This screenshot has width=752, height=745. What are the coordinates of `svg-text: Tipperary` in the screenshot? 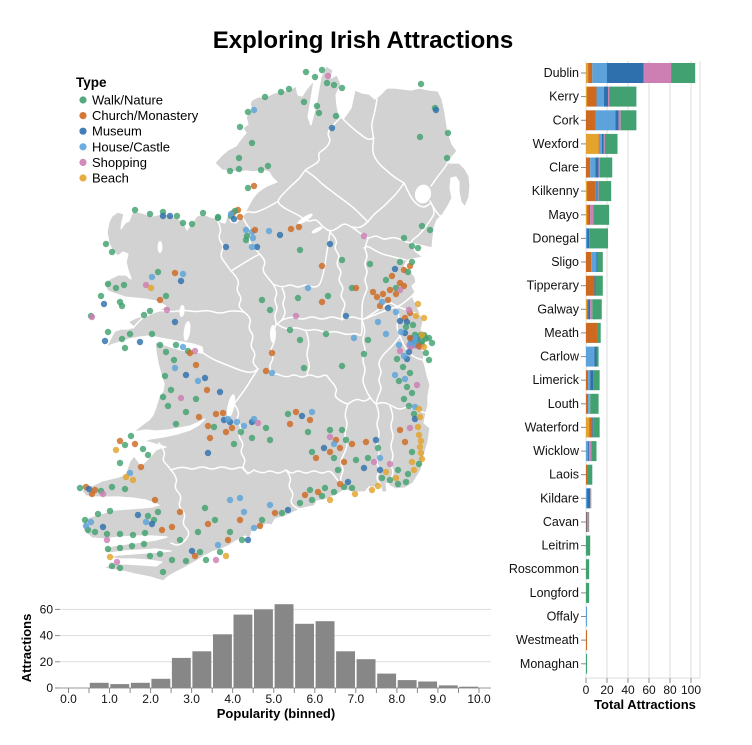 It's located at (553, 286).